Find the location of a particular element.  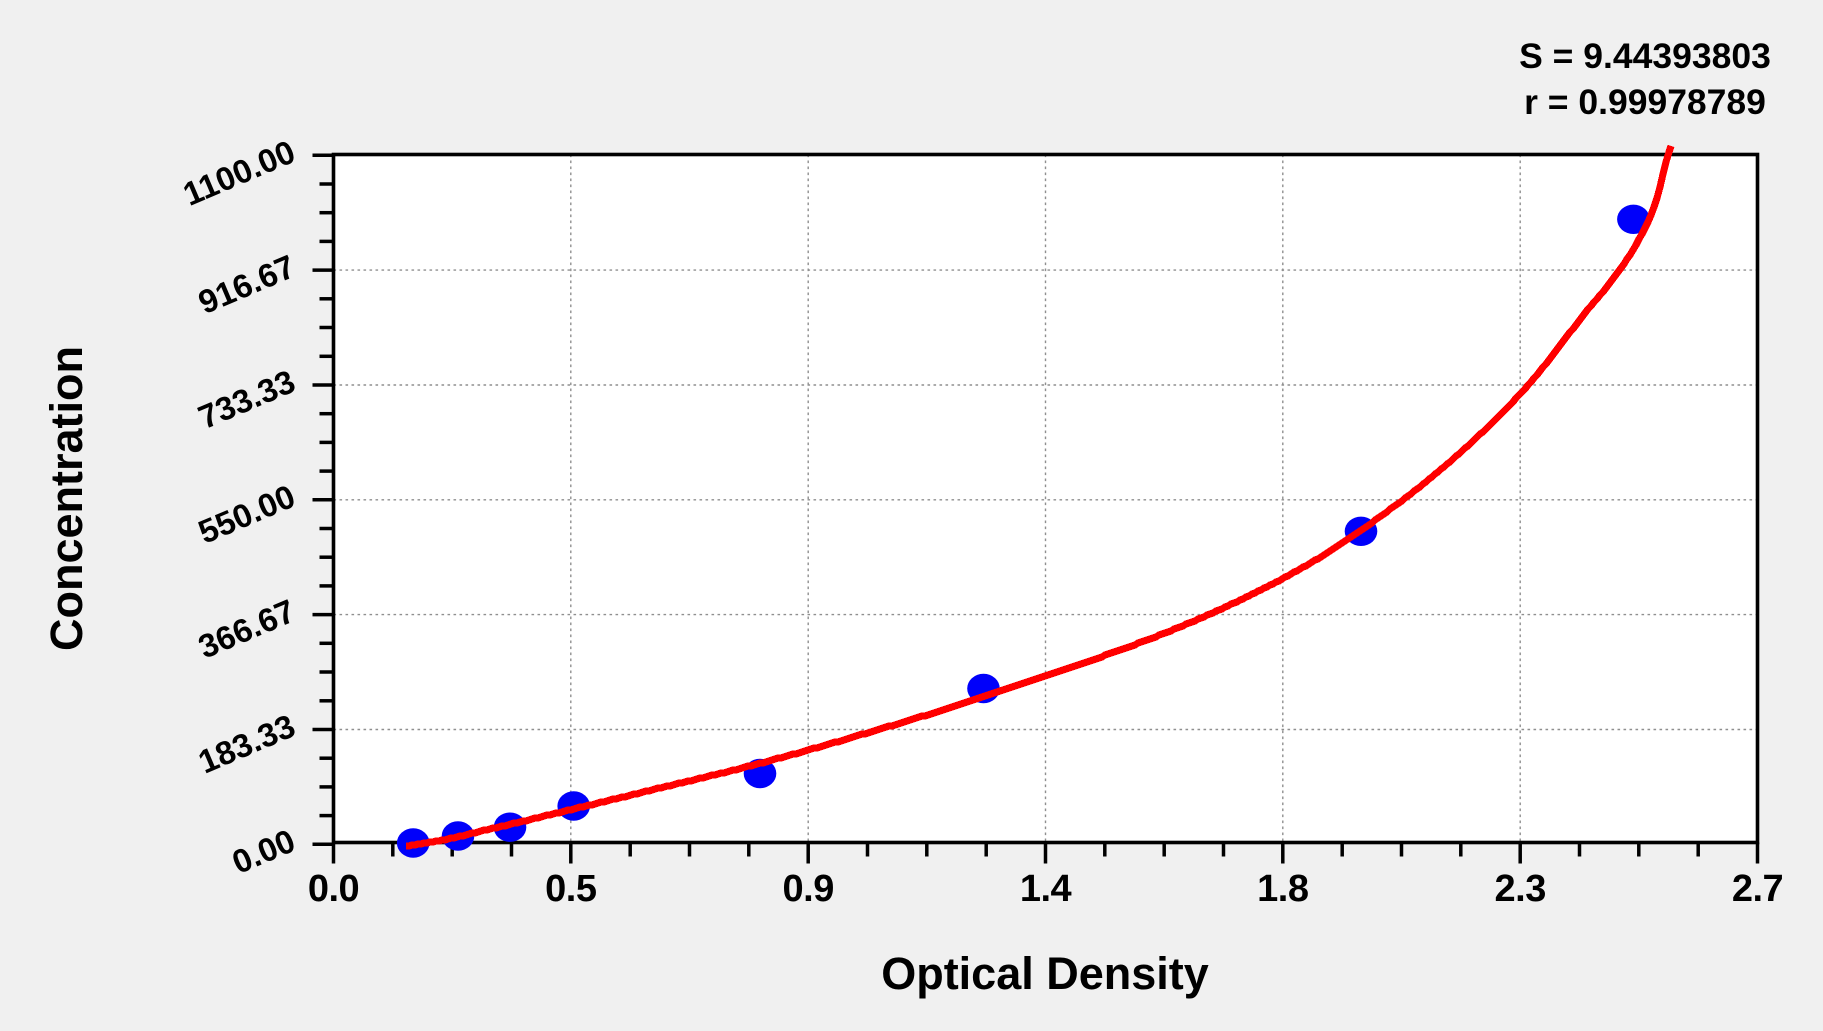

svg-text: 0.5 is located at coordinates (571, 889).